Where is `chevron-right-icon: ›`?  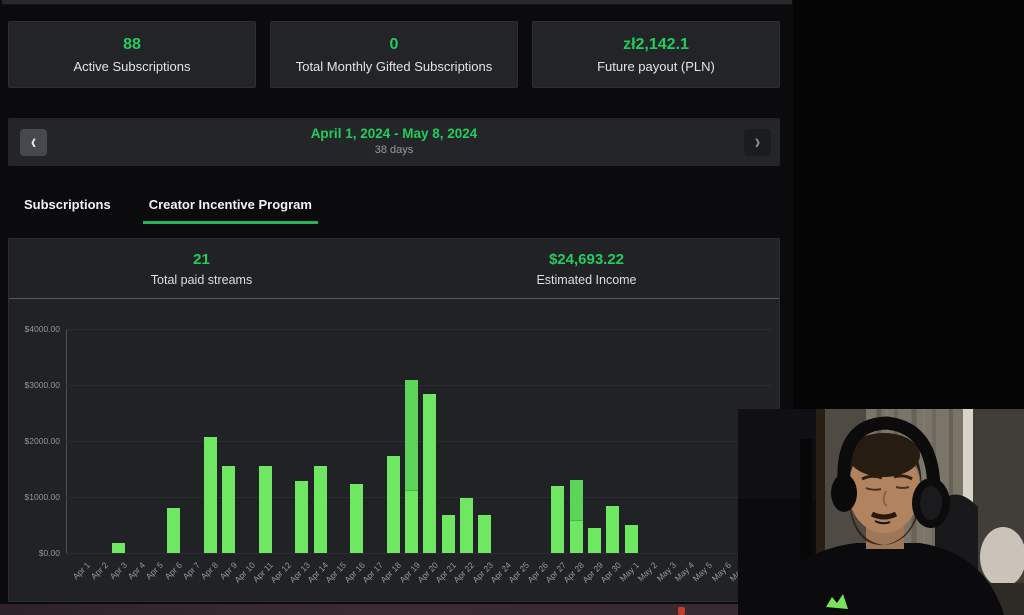
chevron-right-icon: › is located at coordinates (757, 142).